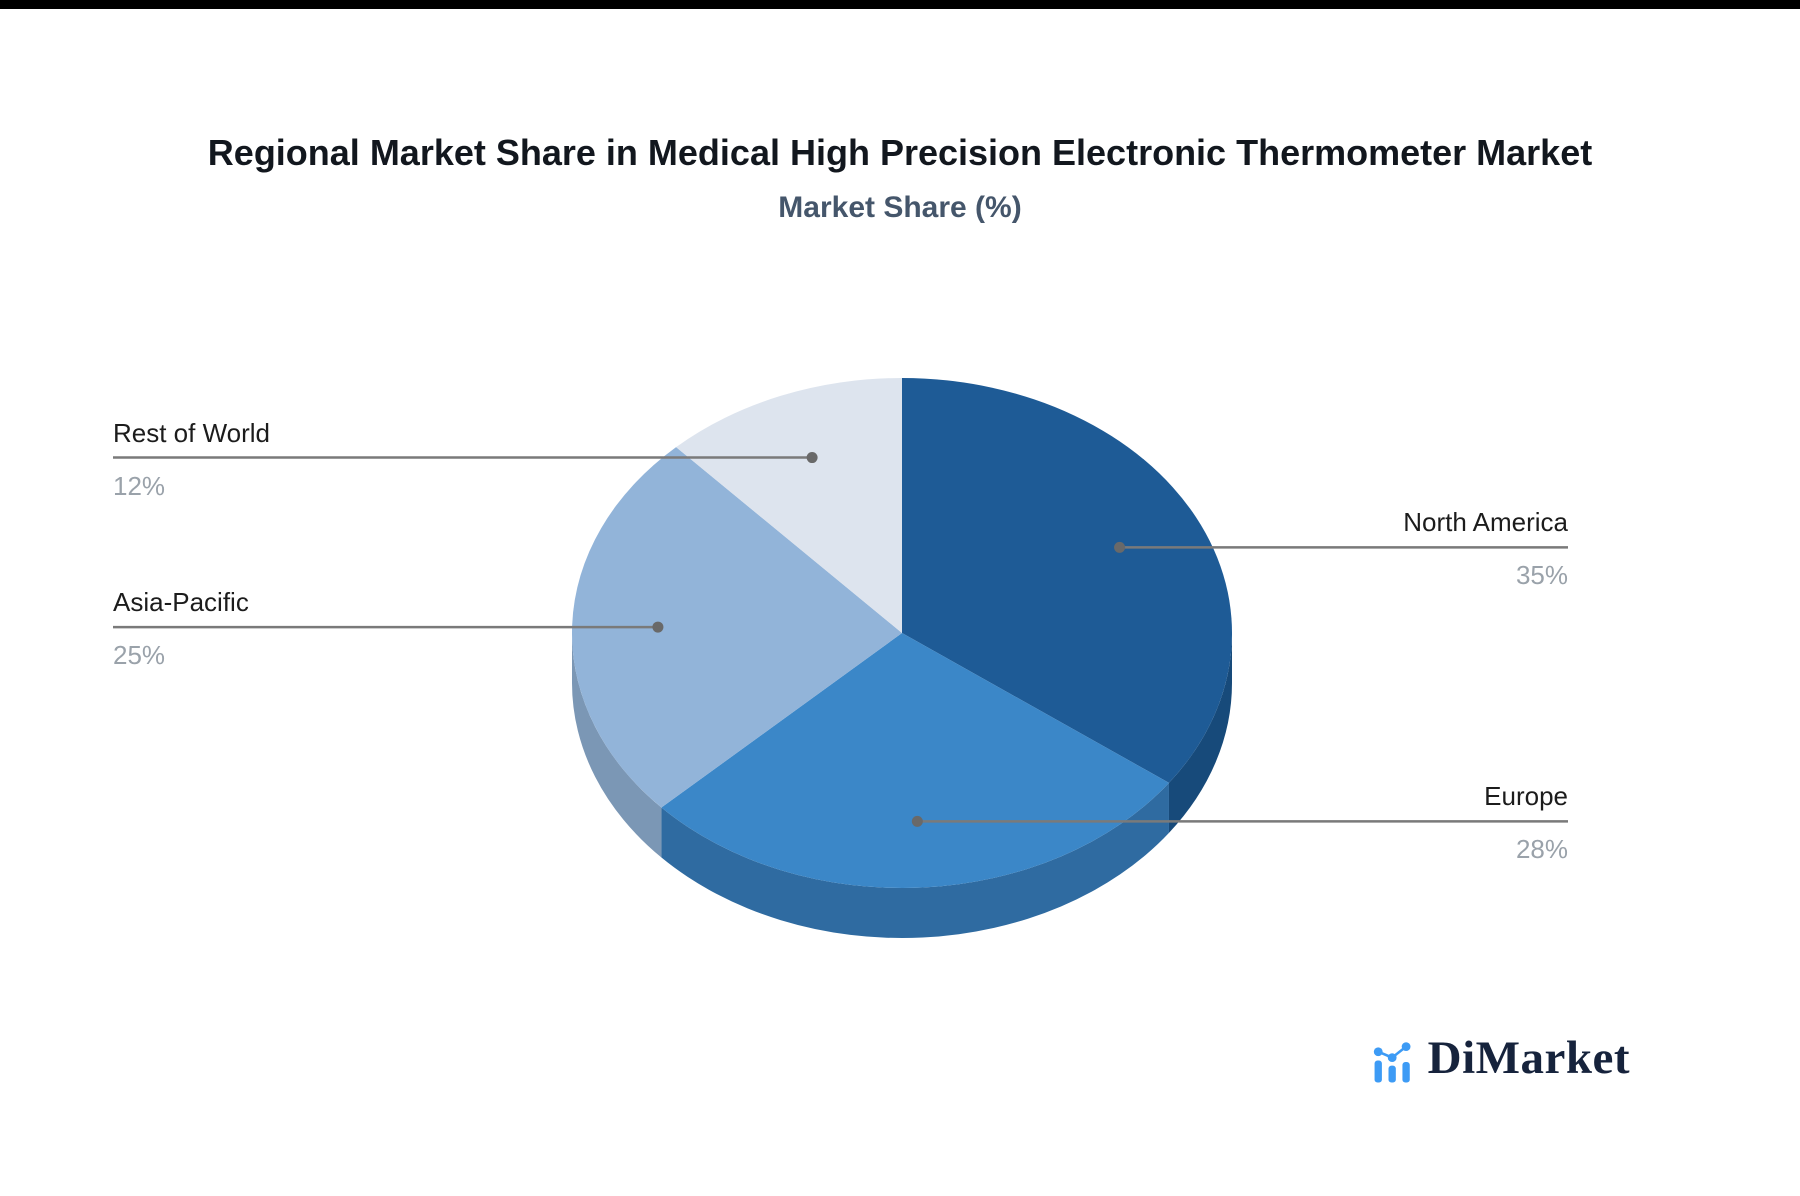 The height and width of the screenshot is (1196, 1800). Describe the element at coordinates (900, 207) in the screenshot. I see `chart-subtitle: Market Share (%)` at that location.